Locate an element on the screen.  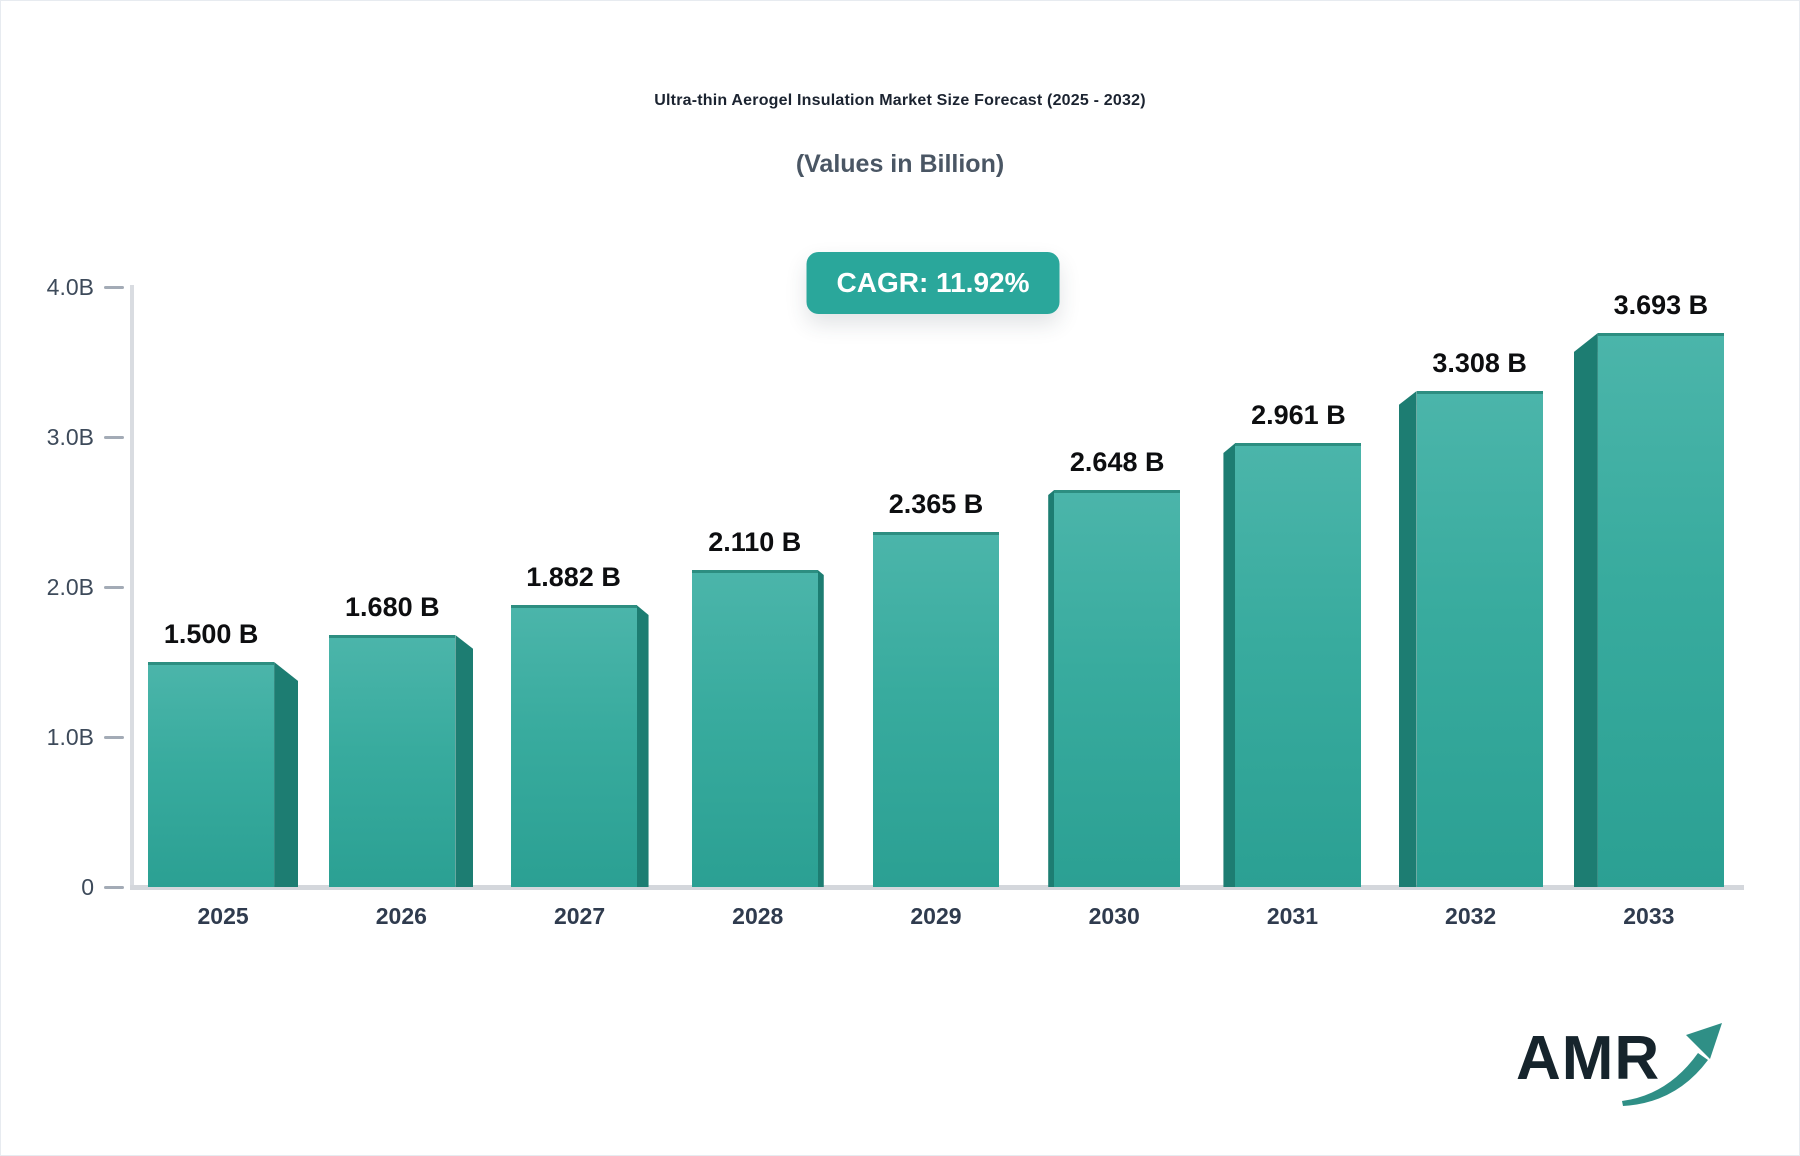
y-tick-label: 0 is located at coordinates (87, 886).